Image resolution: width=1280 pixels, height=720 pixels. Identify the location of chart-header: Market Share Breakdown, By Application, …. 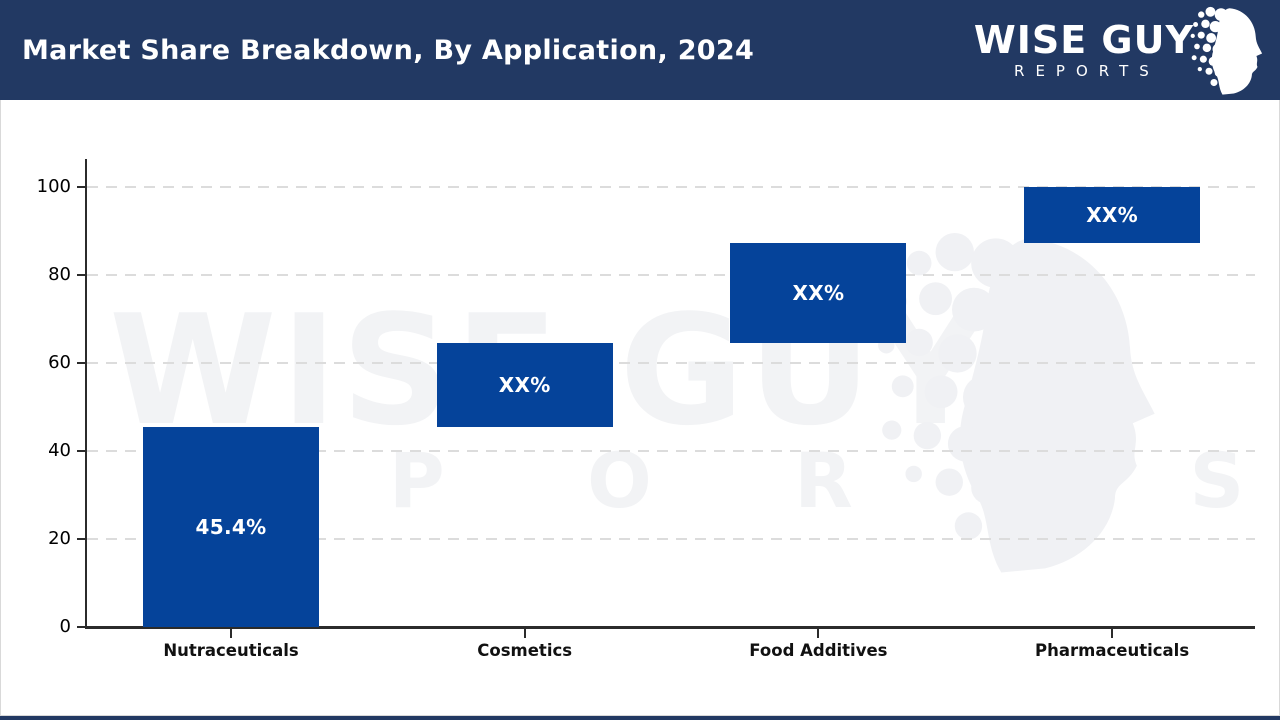
(640, 50).